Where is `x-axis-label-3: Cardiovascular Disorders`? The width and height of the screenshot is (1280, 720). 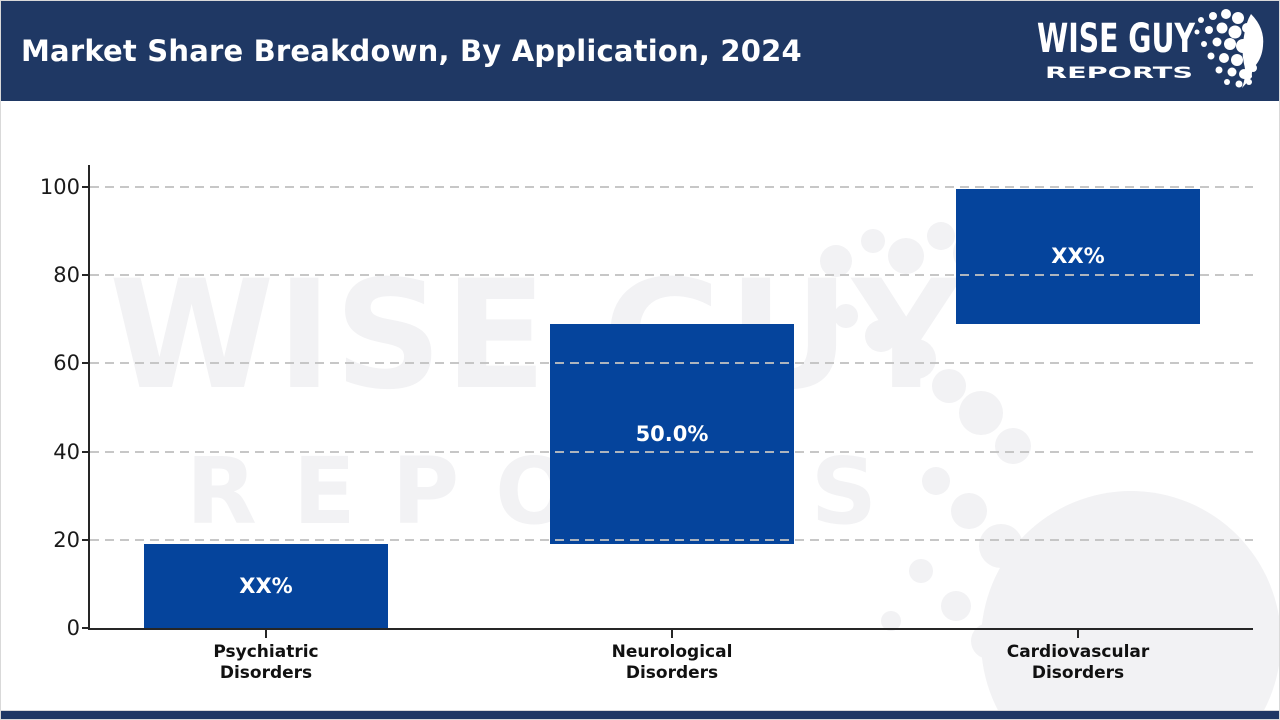 x-axis-label-3: Cardiovascular Disorders is located at coordinates (1078, 662).